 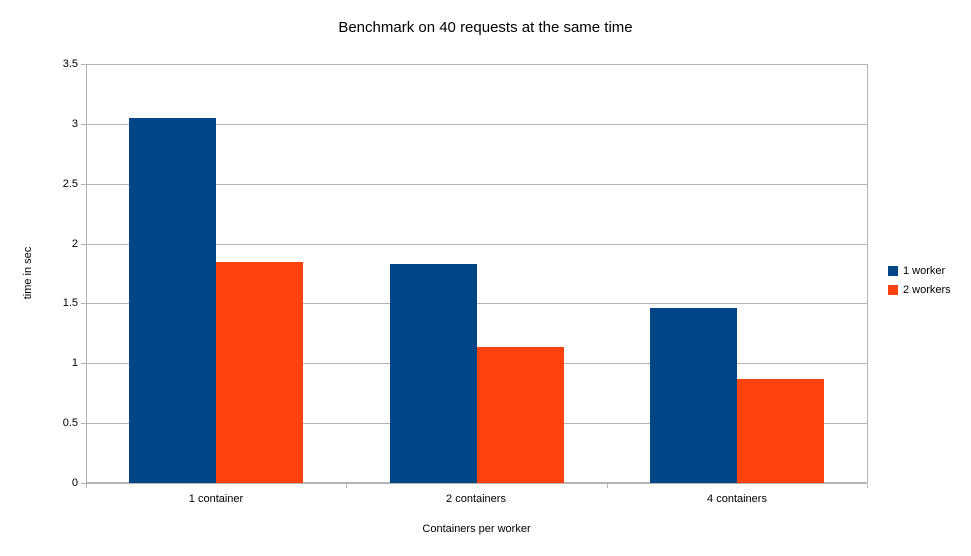 What do you see at coordinates (476, 529) in the screenshot?
I see `x-axis-title: Containers per worker` at bounding box center [476, 529].